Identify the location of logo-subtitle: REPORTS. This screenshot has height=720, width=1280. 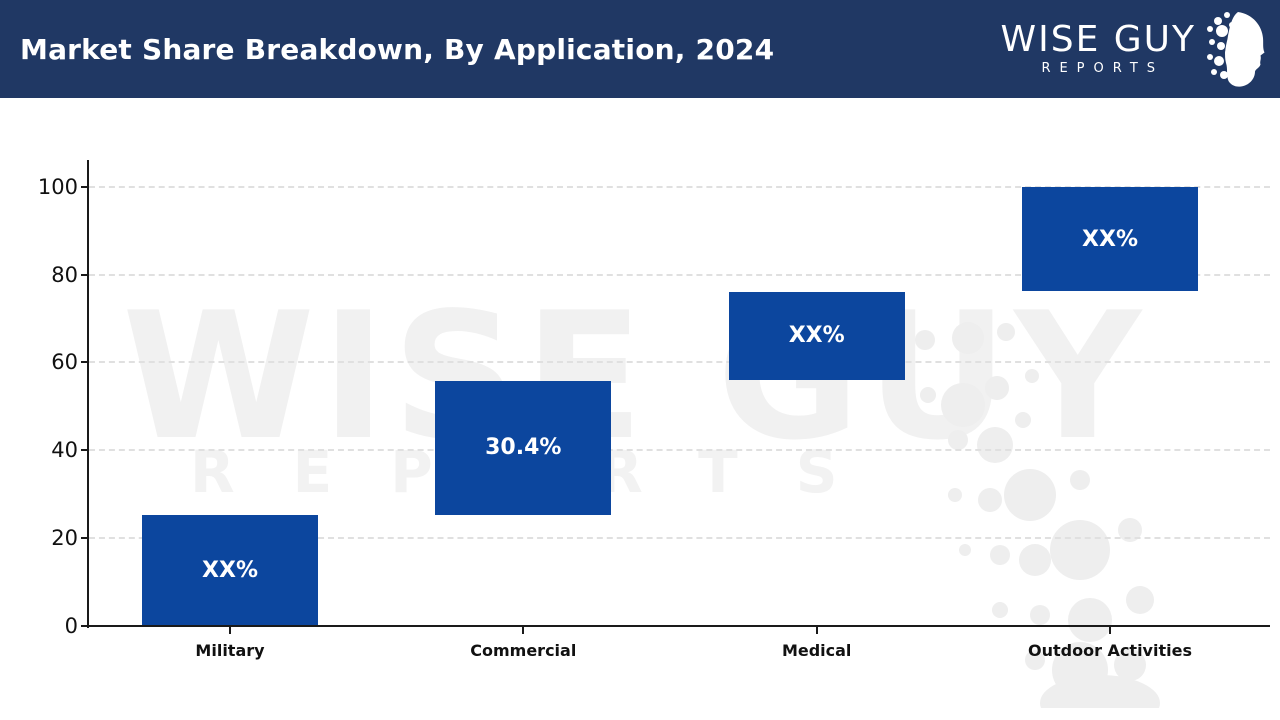
(1103, 68).